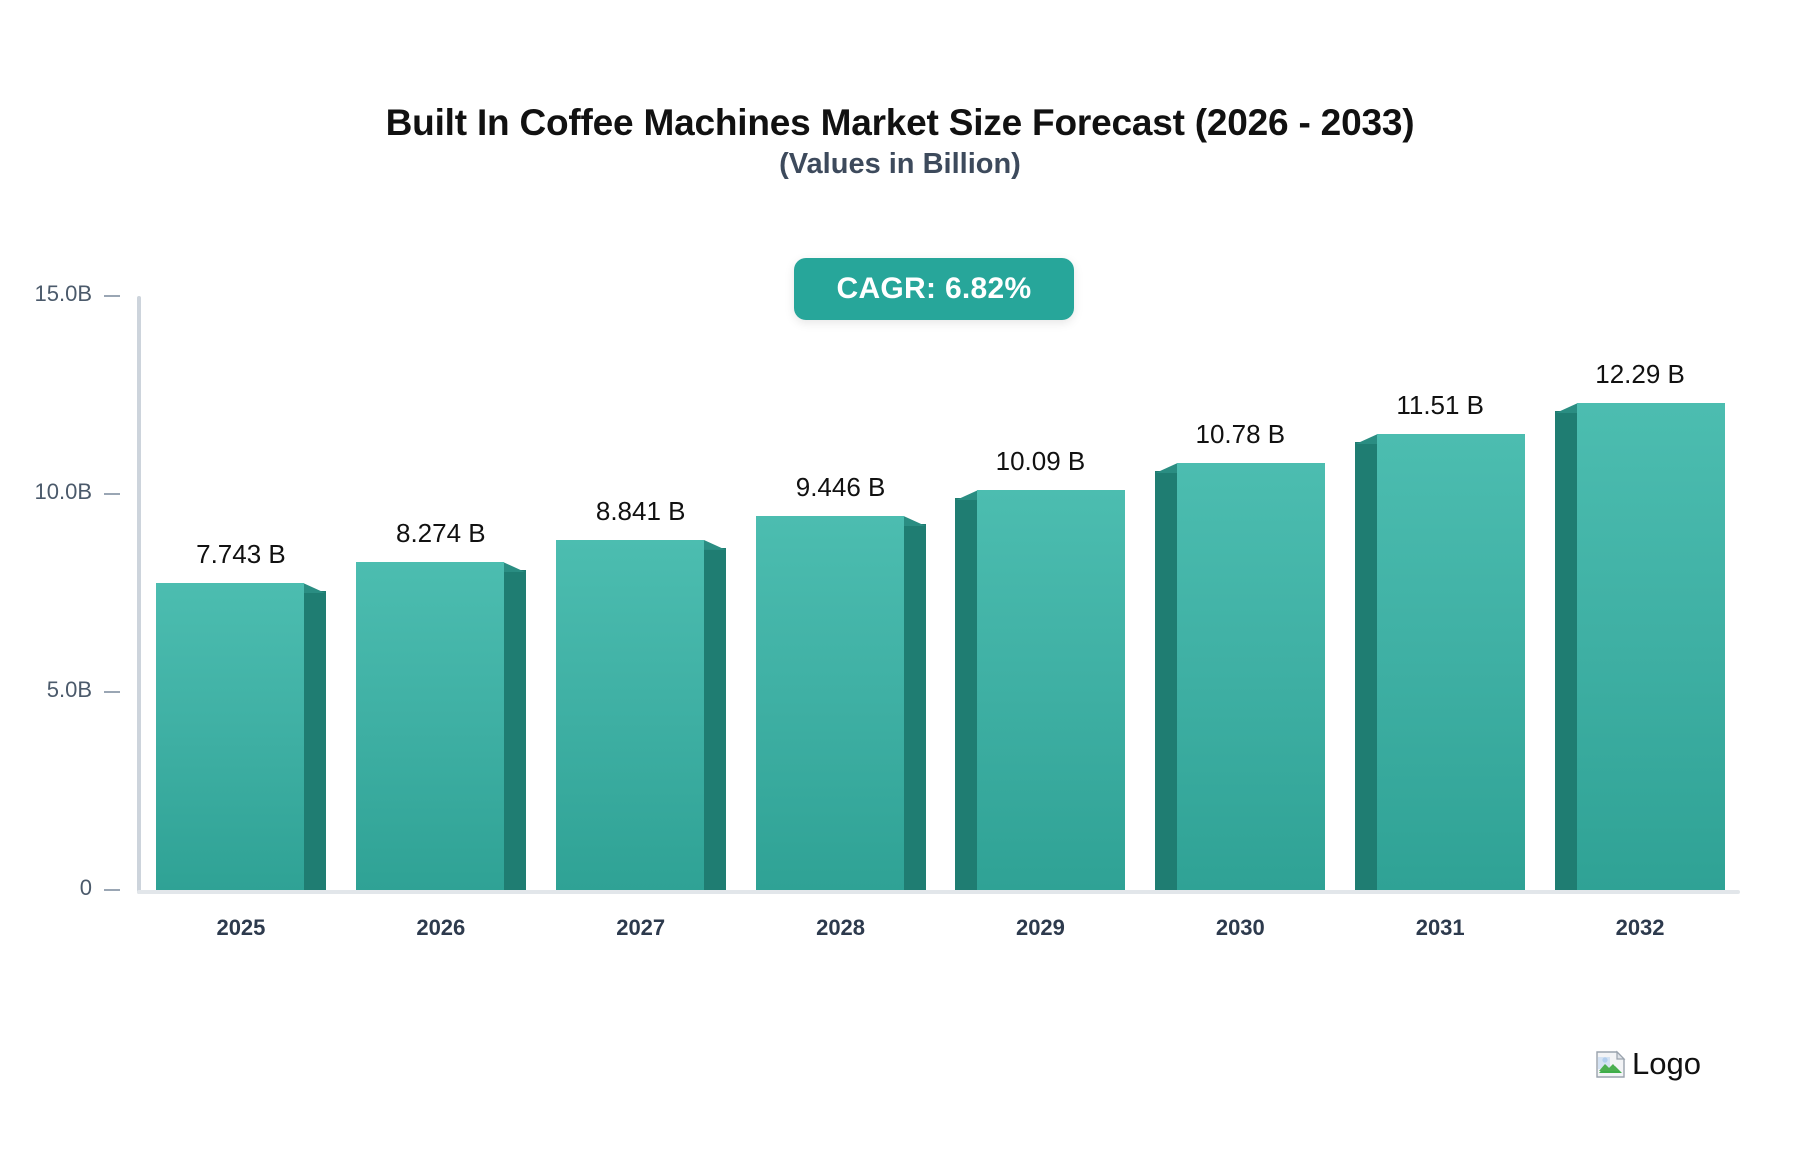 This screenshot has height=1156, width=1800. I want to click on cagr-badge-label: CAGR: 6.82%, so click(934, 288).